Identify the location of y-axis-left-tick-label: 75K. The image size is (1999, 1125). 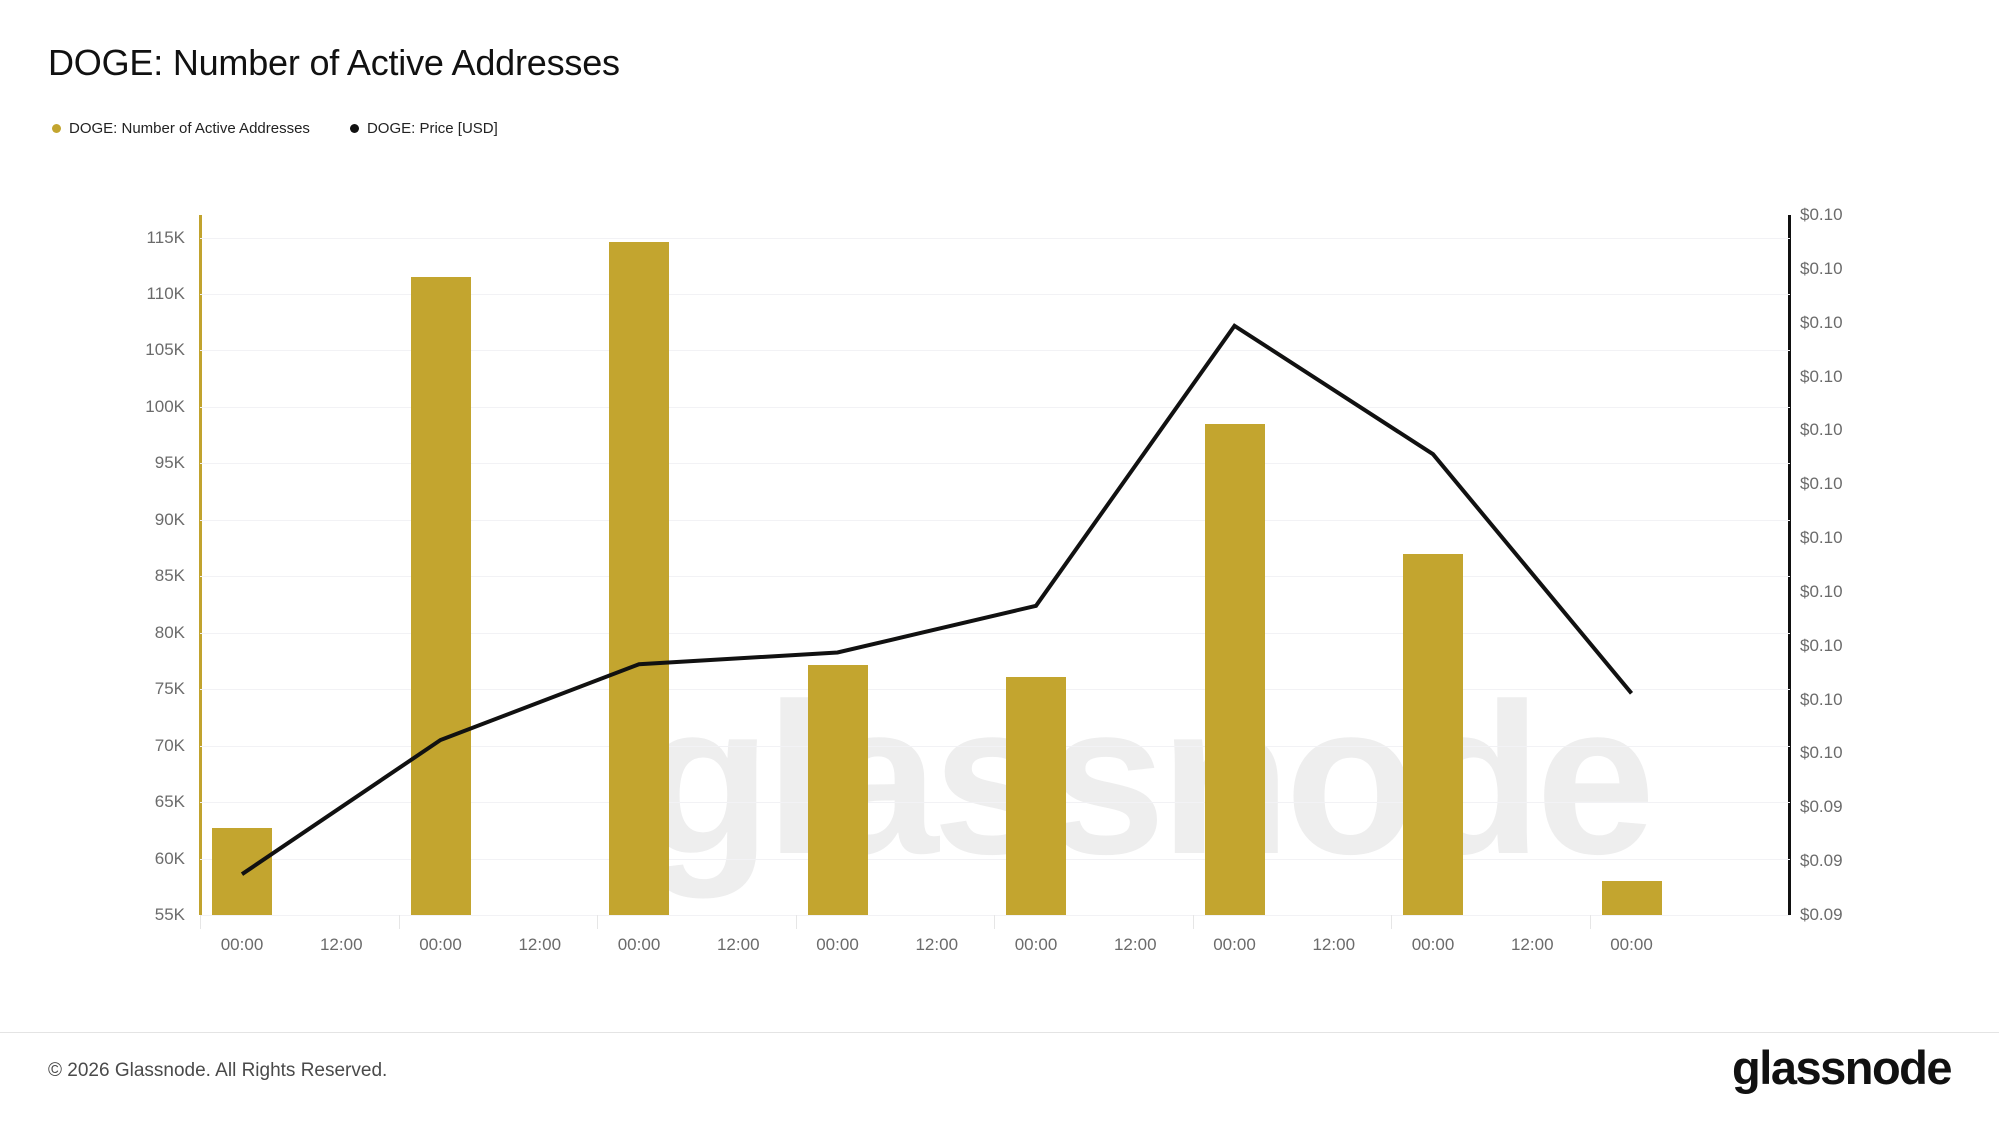
(169, 689).